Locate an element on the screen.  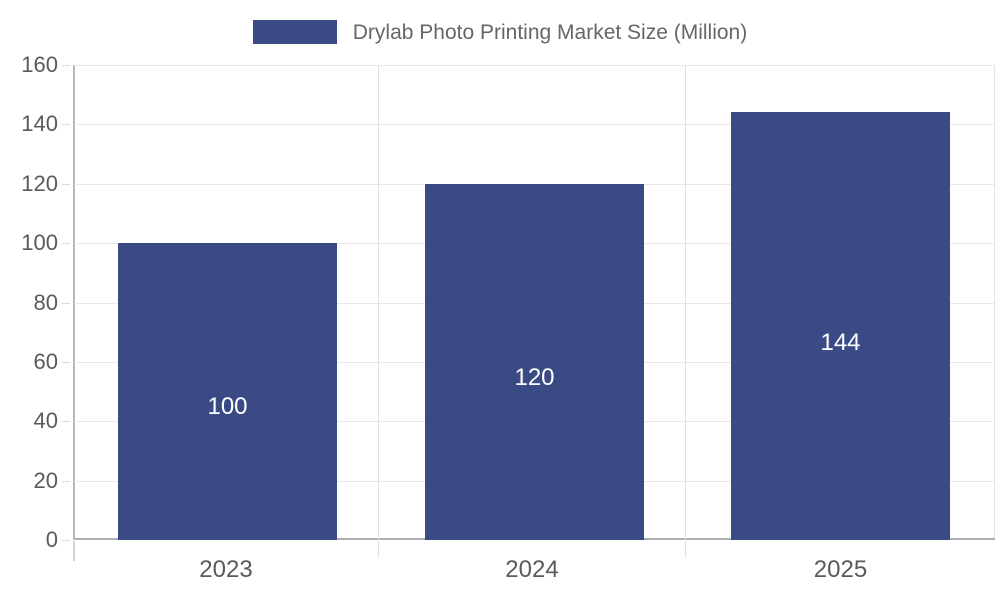
y-axis-tick-stub is located at coordinates (74, 551).